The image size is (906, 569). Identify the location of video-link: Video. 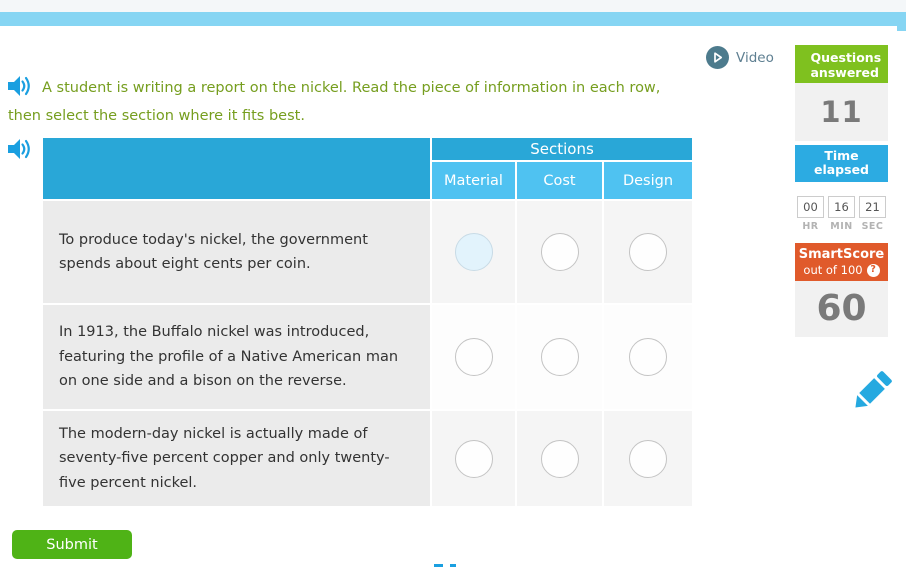
(740, 57).